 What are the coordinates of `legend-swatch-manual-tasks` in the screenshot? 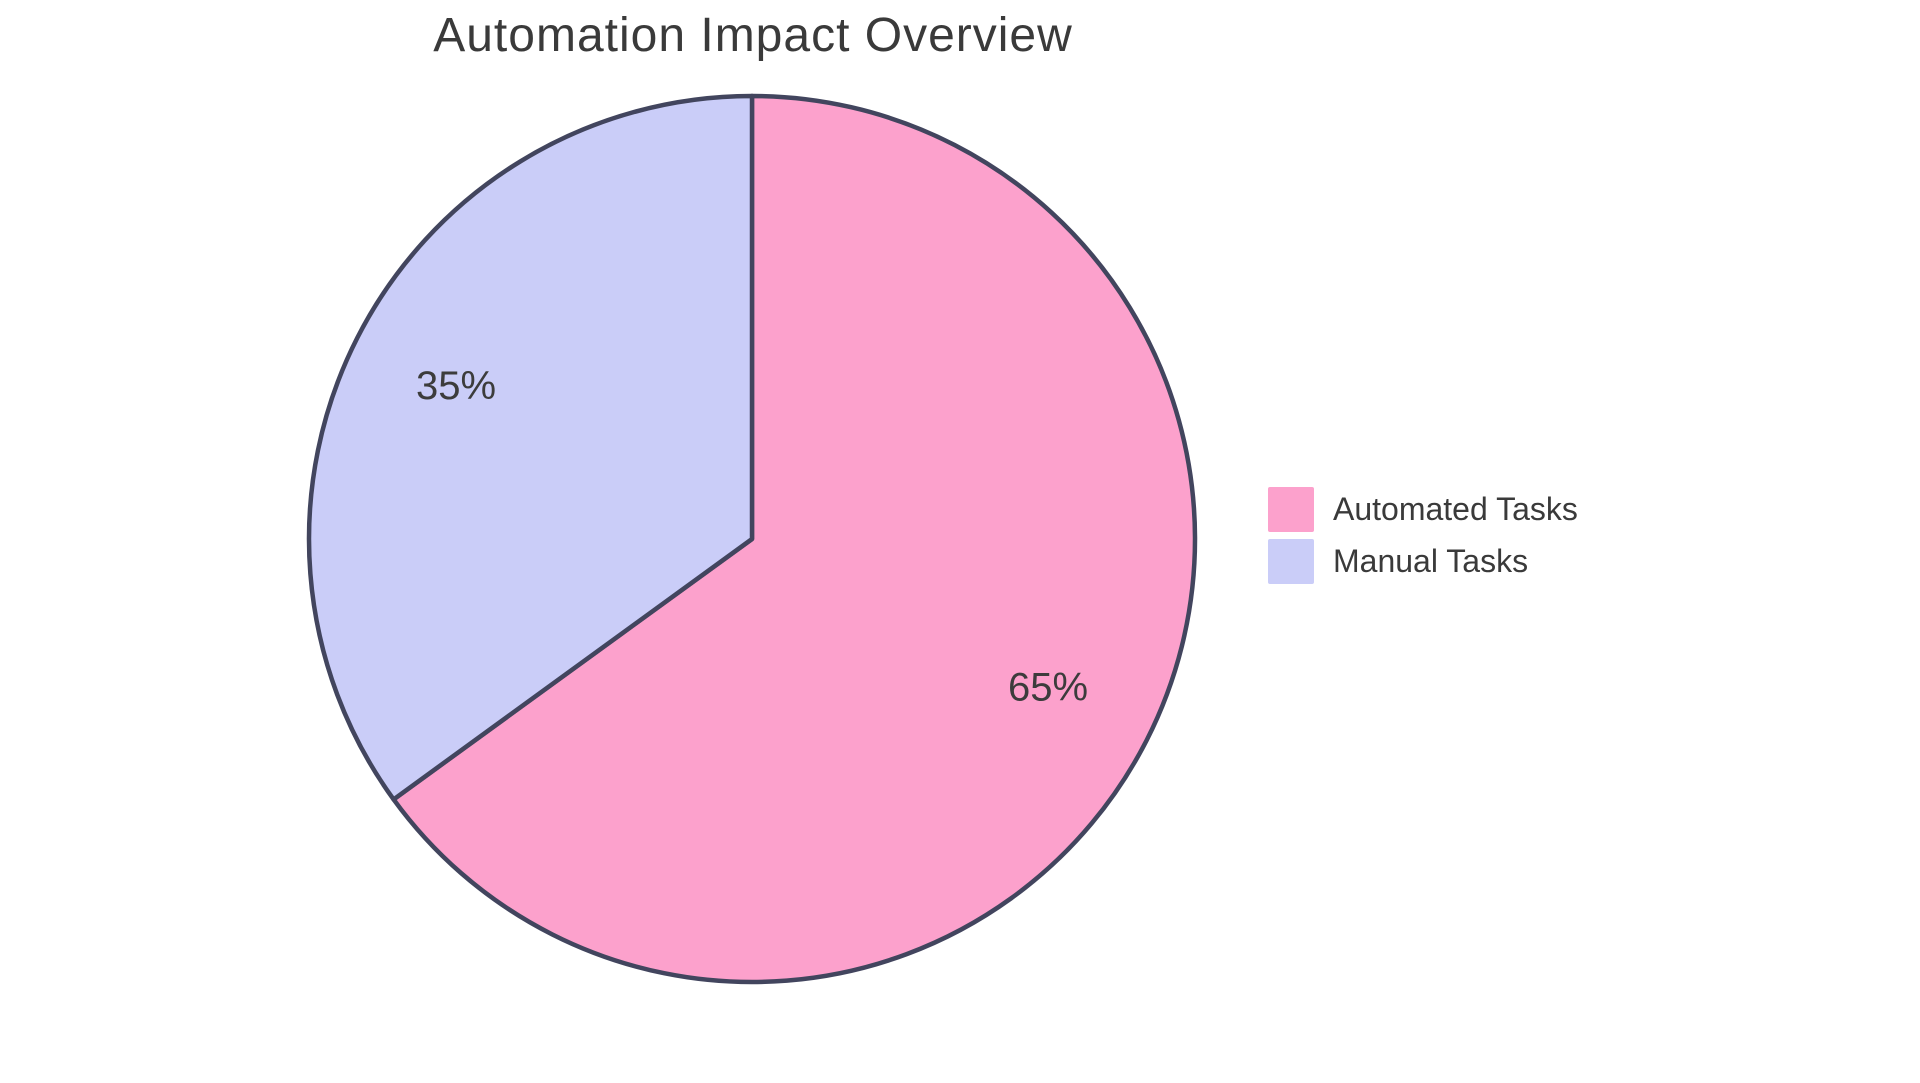 It's located at (1291, 561).